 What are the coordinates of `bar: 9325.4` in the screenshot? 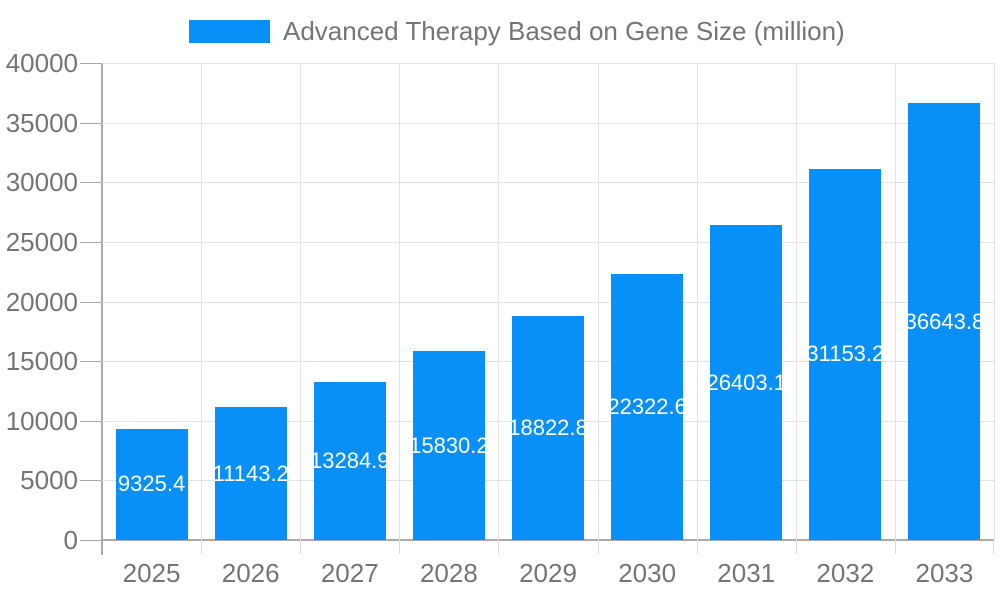 It's located at (151, 484).